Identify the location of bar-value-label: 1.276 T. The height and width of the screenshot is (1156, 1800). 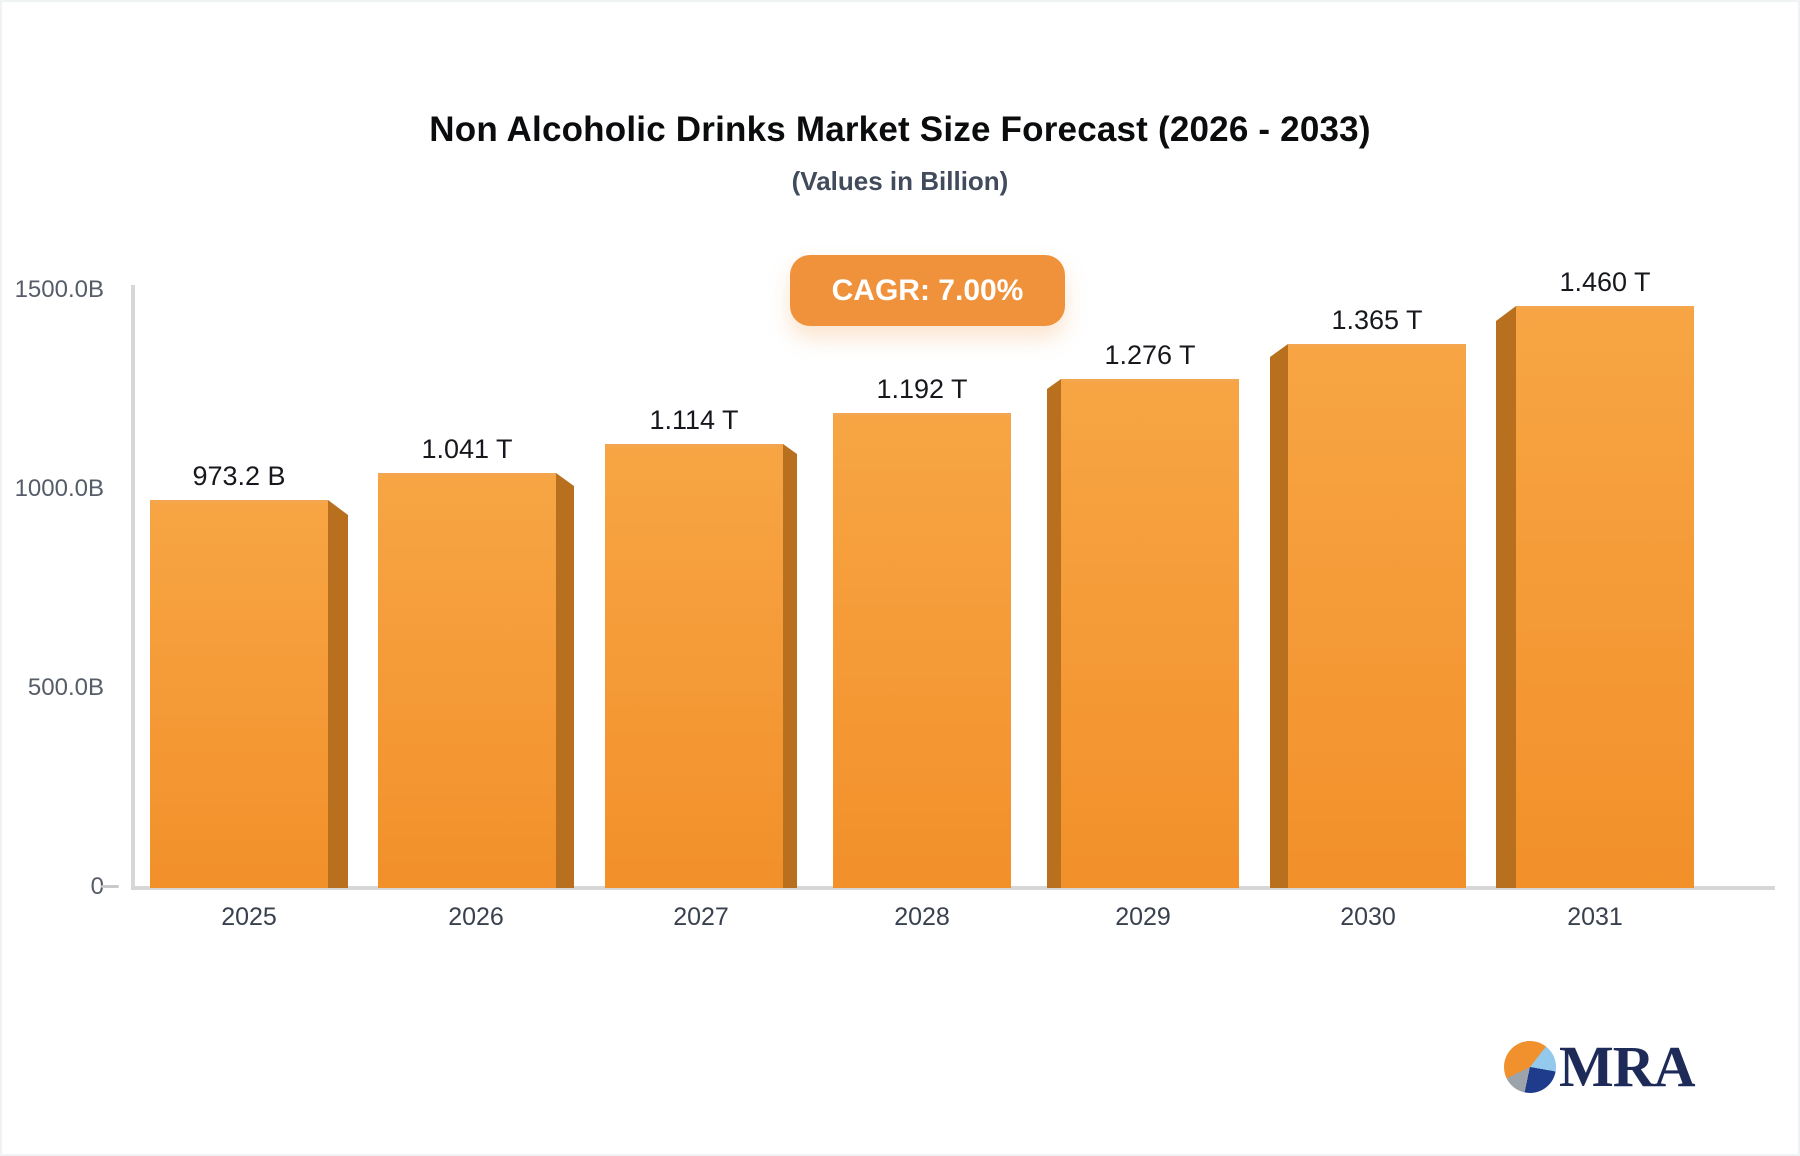
(1150, 355).